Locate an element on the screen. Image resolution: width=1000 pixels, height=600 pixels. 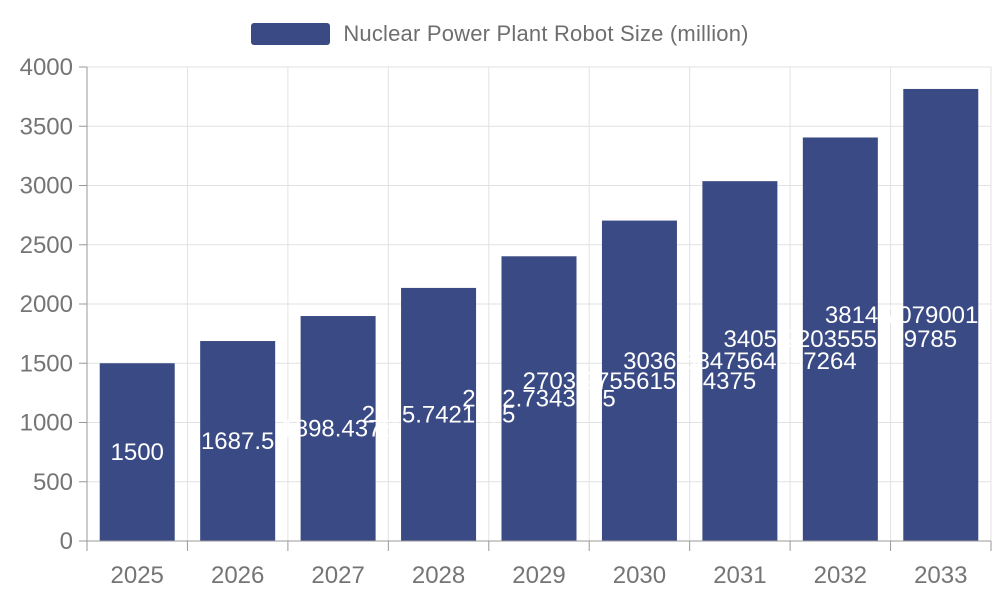
x-axis-label-2028: 2028 is located at coordinates (438, 575).